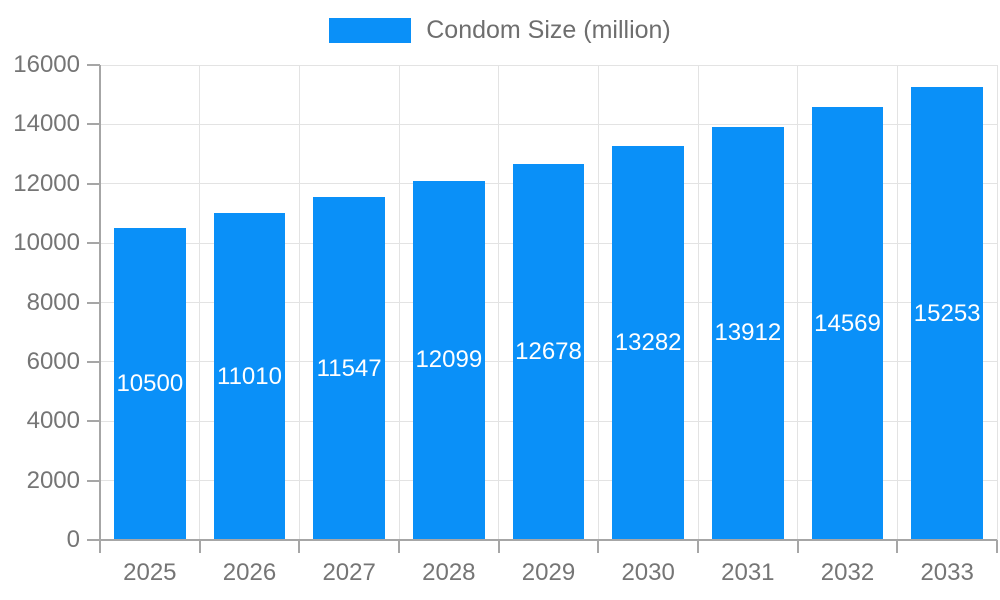 This screenshot has height=600, width=1000. What do you see at coordinates (73, 539) in the screenshot?
I see `y-axis-tick-label: 0` at bounding box center [73, 539].